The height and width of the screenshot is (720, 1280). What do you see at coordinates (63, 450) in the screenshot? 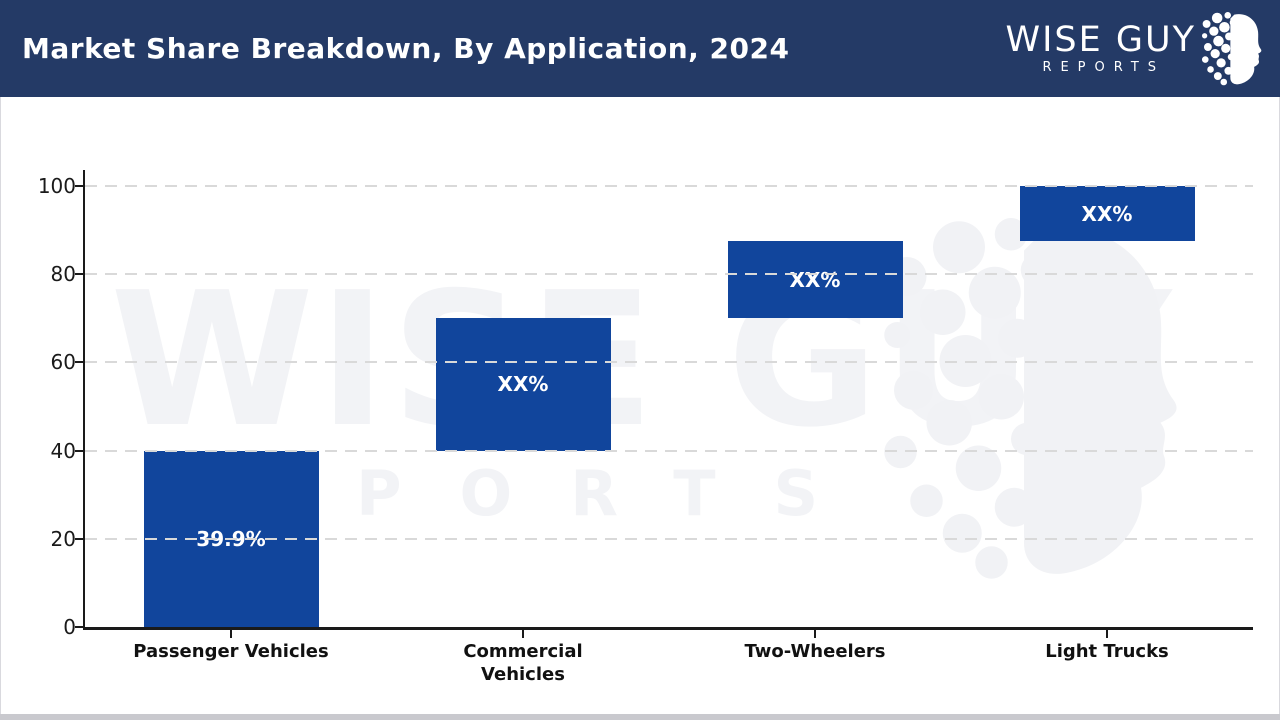
I see `y-tick-label: 40` at bounding box center [63, 450].